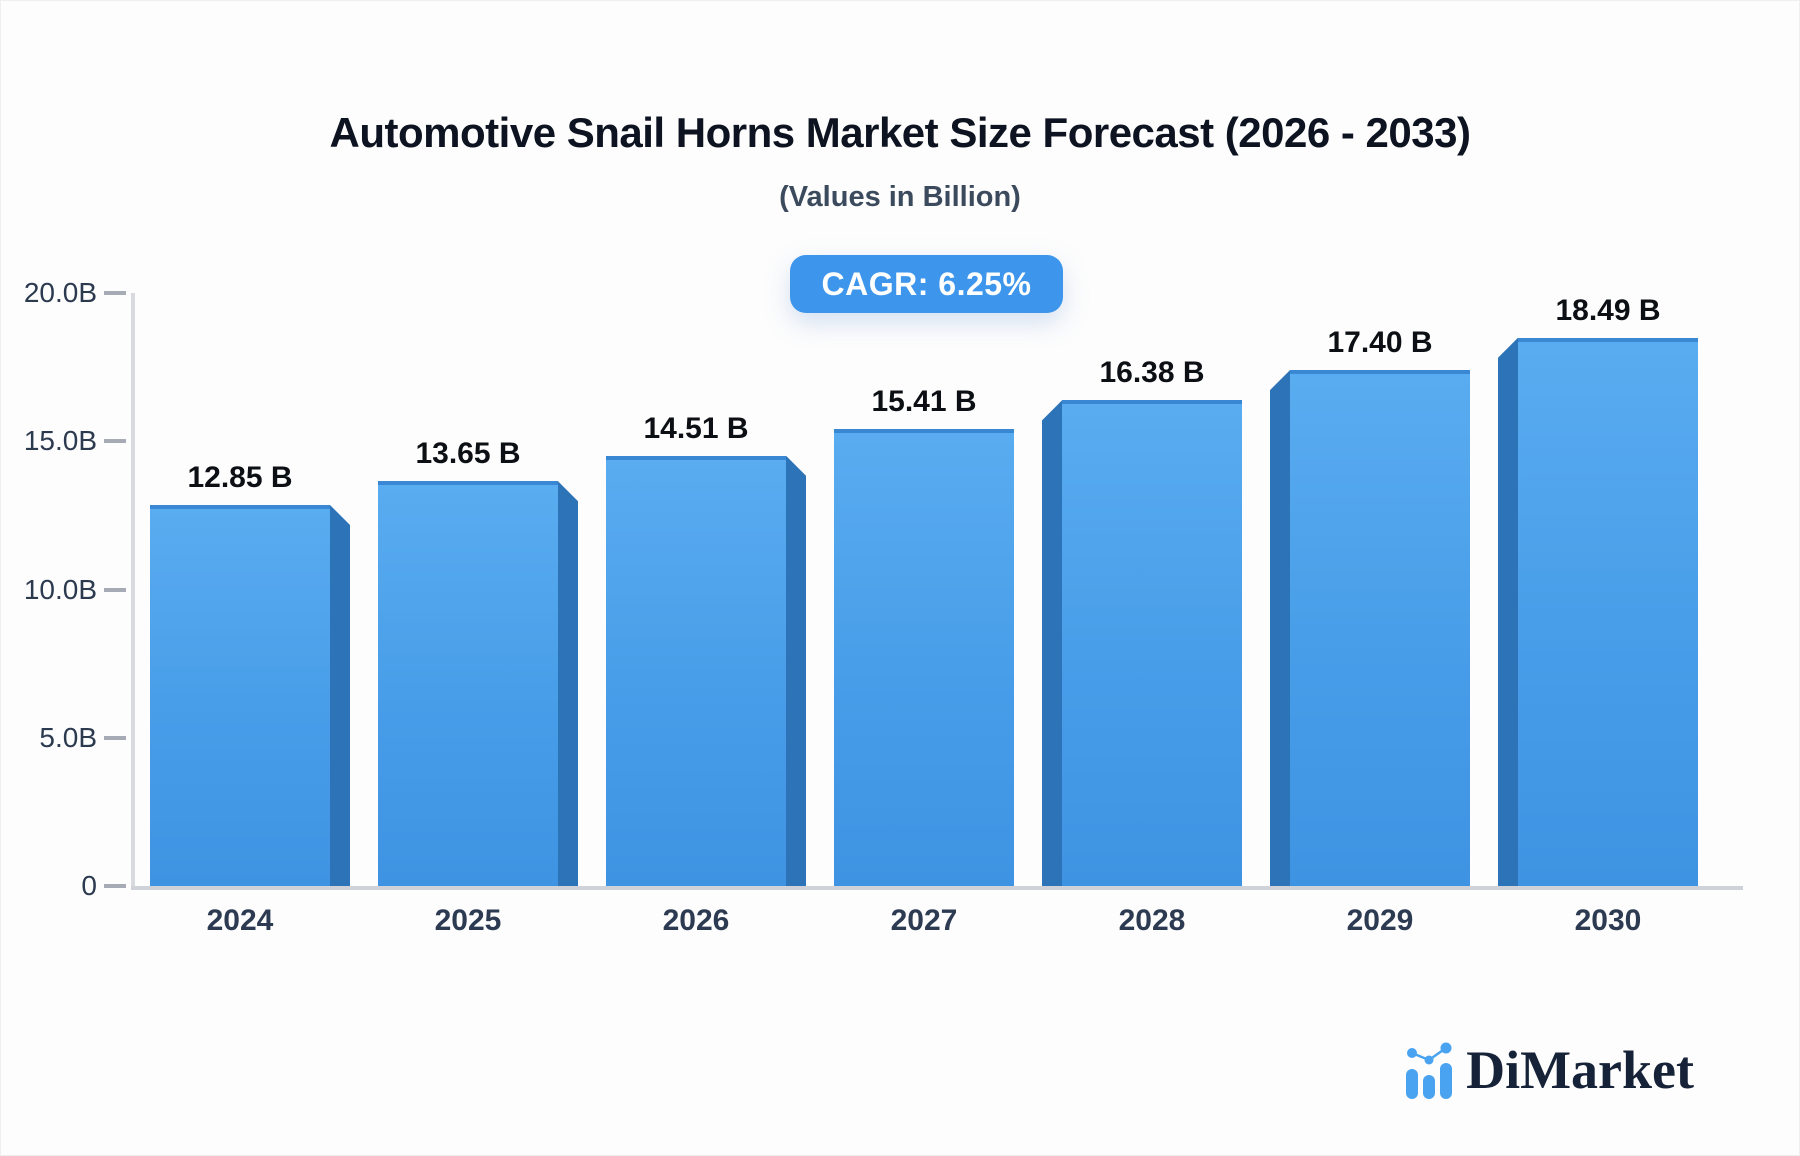 Image resolution: width=1800 pixels, height=1156 pixels. I want to click on y-axis-line, so click(133, 591).